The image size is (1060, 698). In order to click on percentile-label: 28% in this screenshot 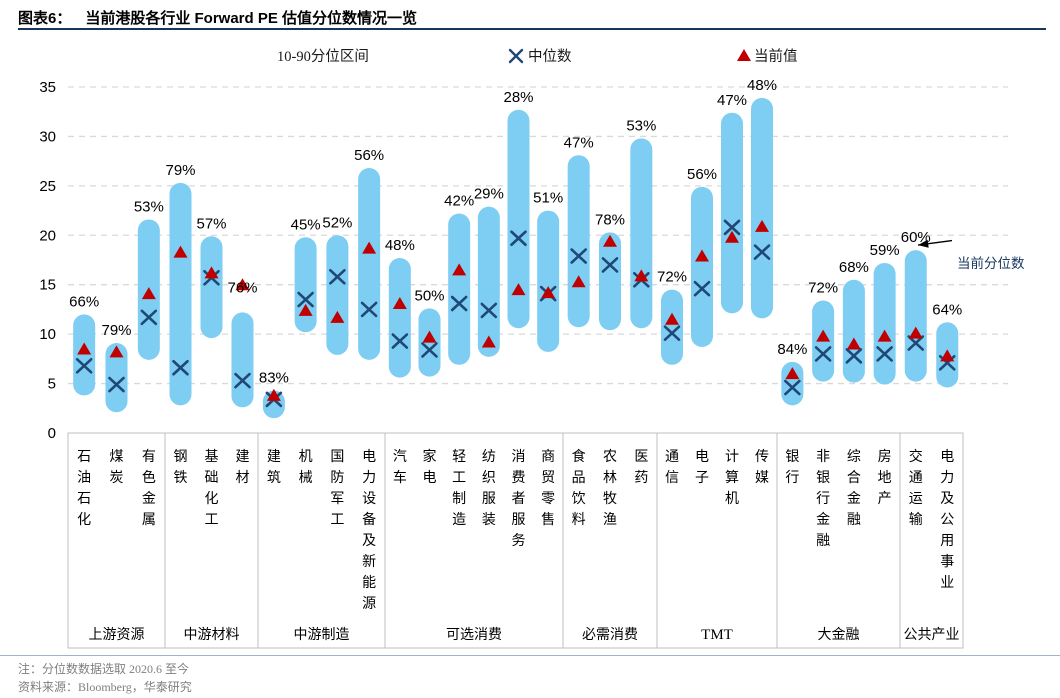, I will do `click(518, 97)`.